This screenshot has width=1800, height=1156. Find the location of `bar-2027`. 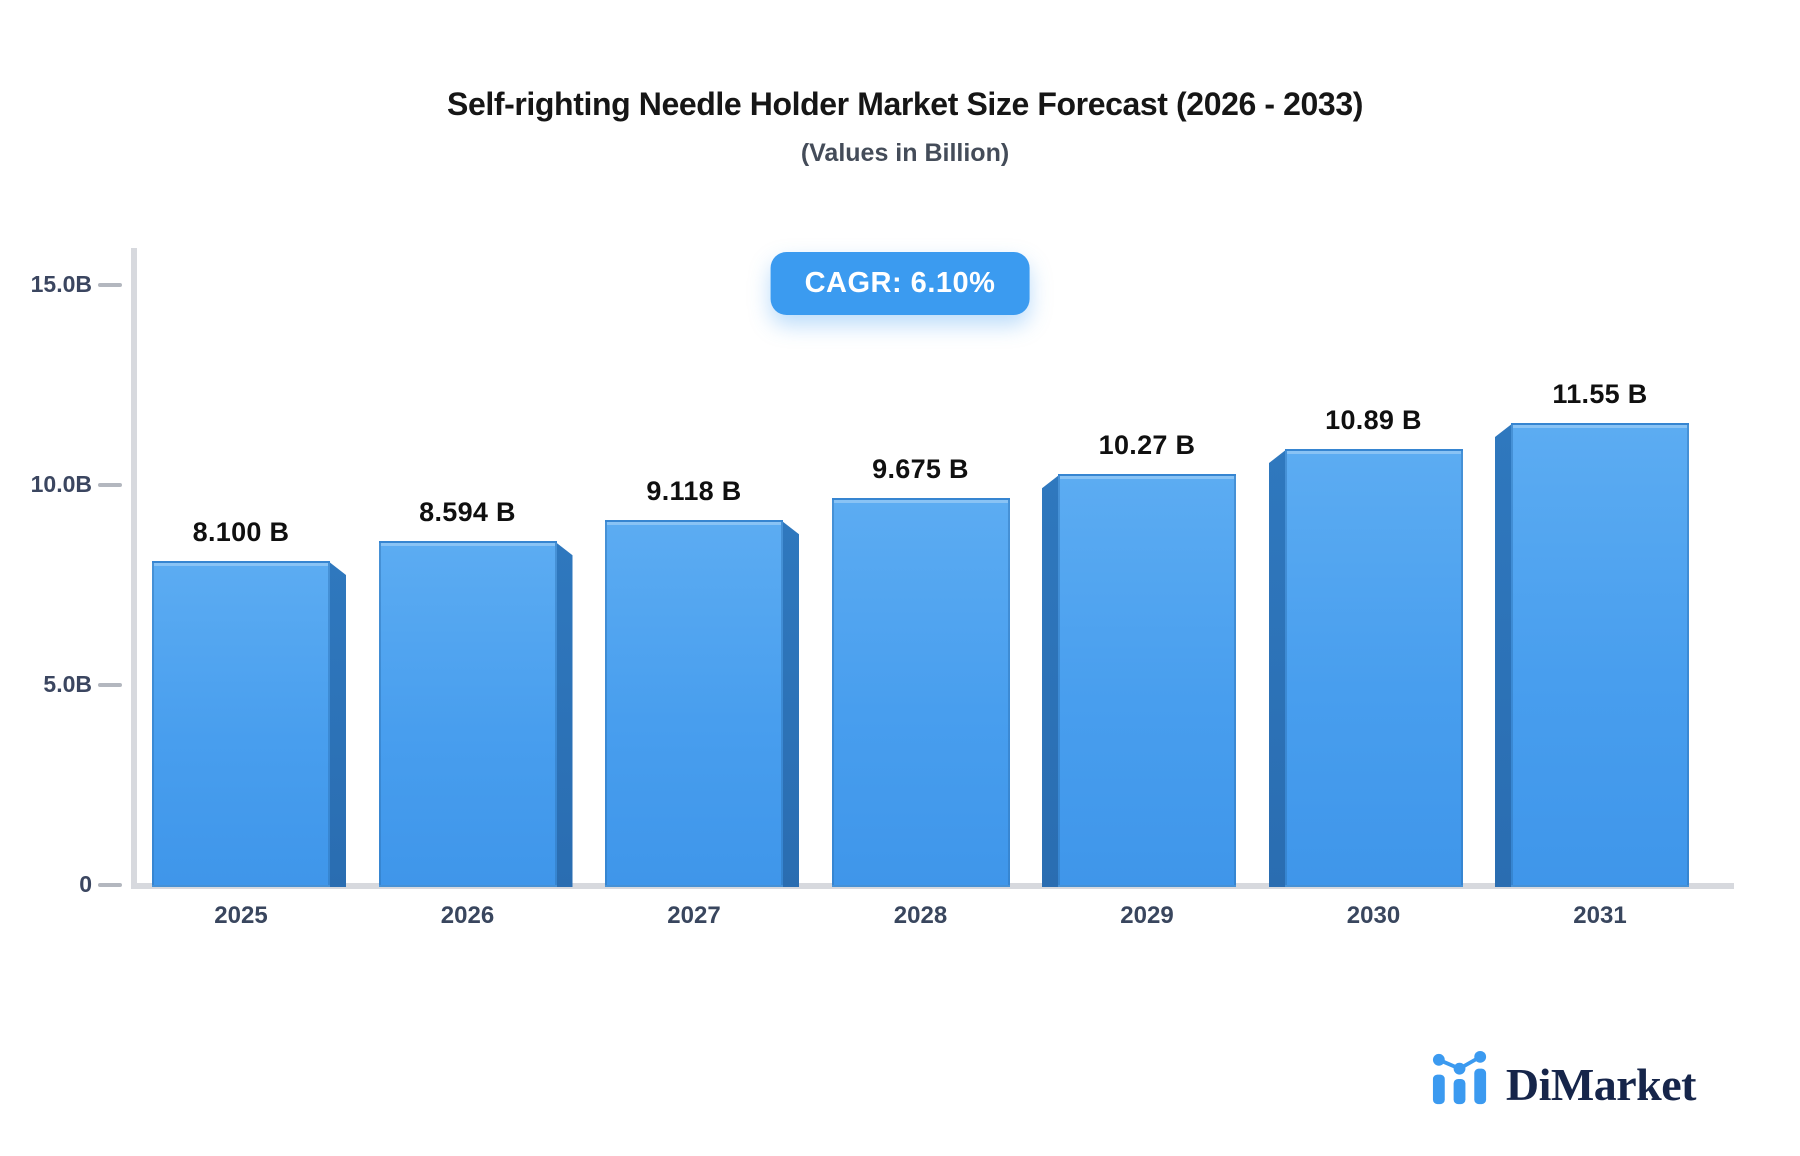

bar-2027 is located at coordinates (694, 703).